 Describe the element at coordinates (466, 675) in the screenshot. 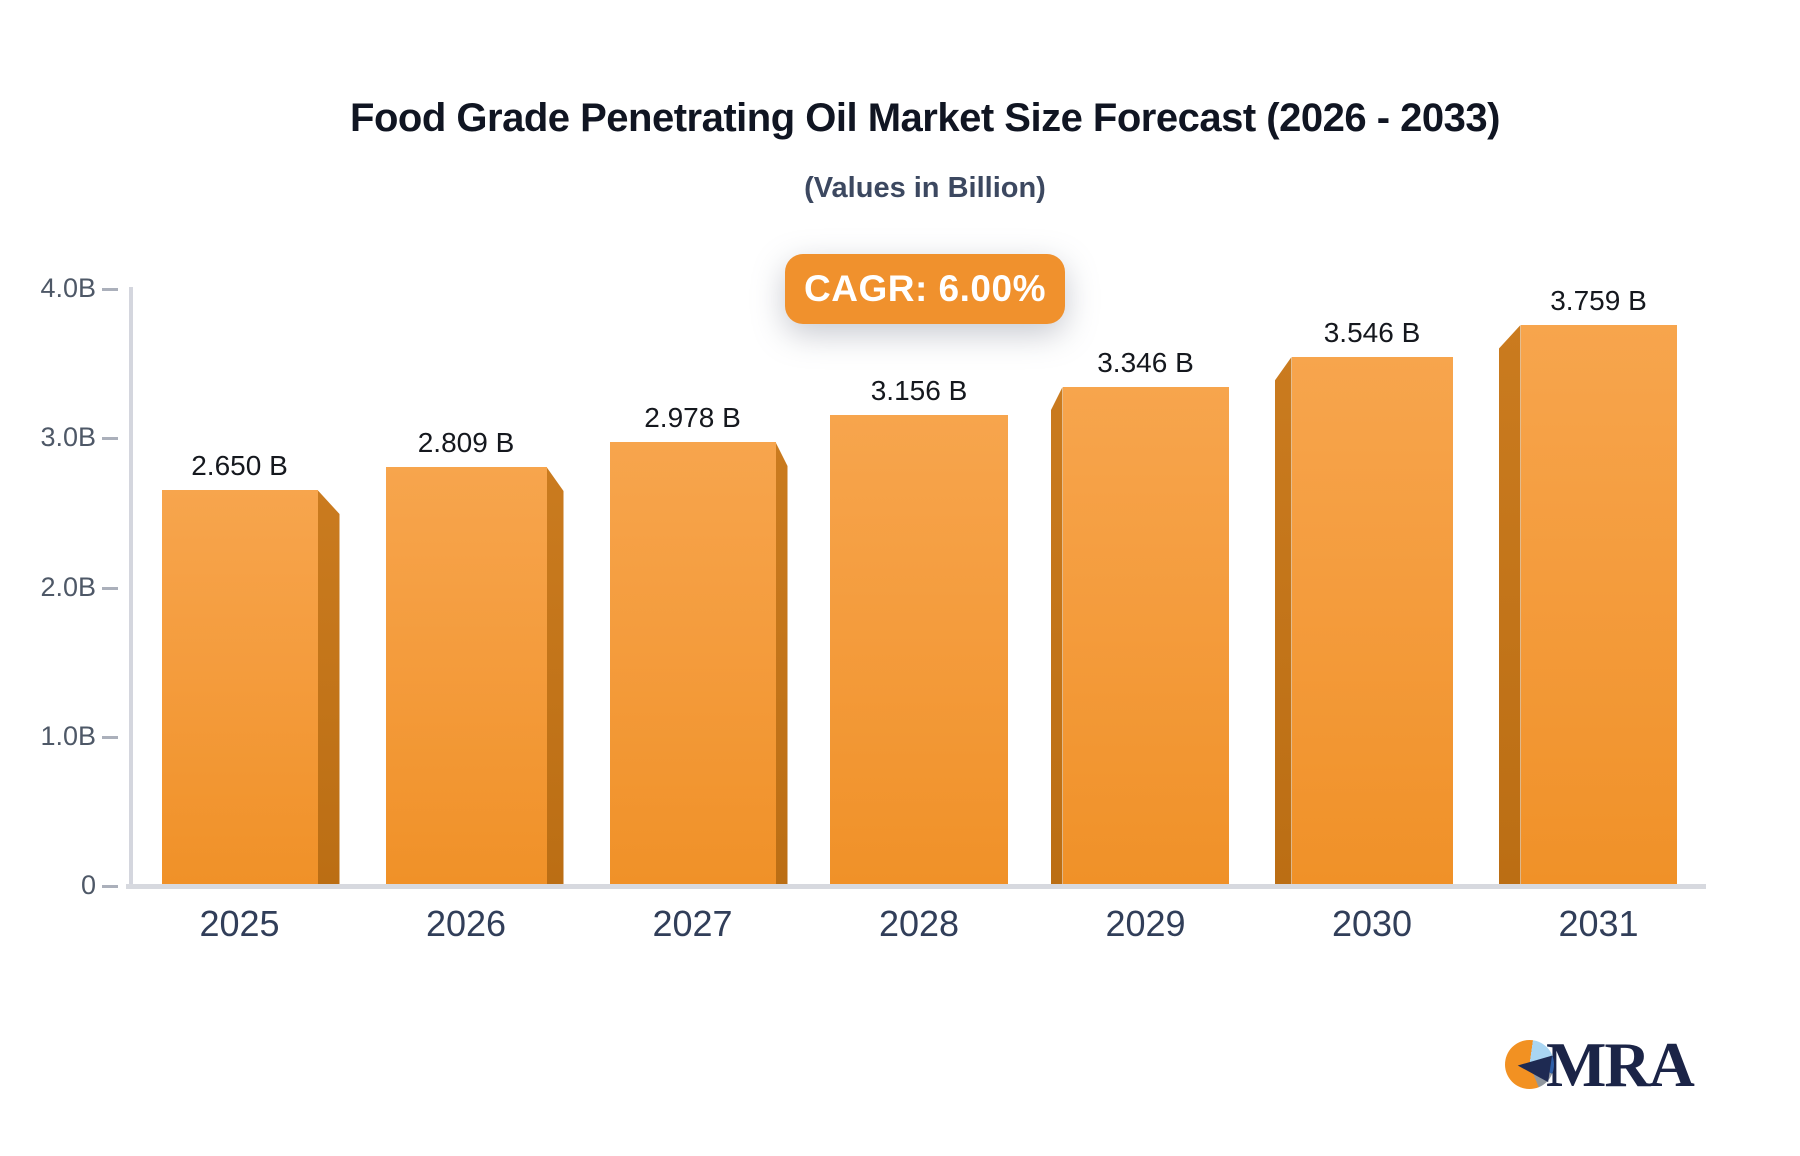

I see `bar-2026` at that location.